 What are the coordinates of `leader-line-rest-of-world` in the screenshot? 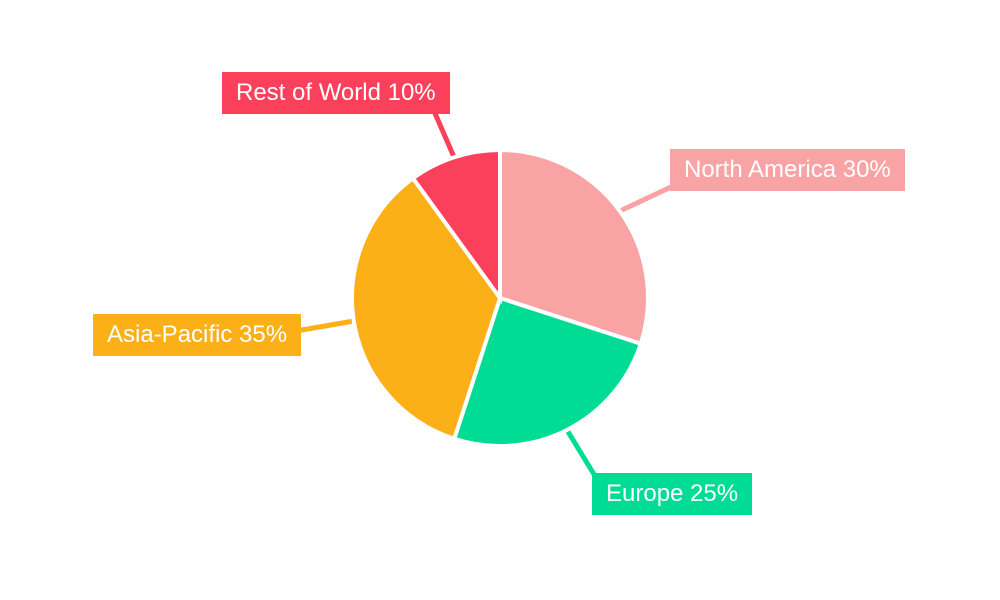 It's located at (444, 134).